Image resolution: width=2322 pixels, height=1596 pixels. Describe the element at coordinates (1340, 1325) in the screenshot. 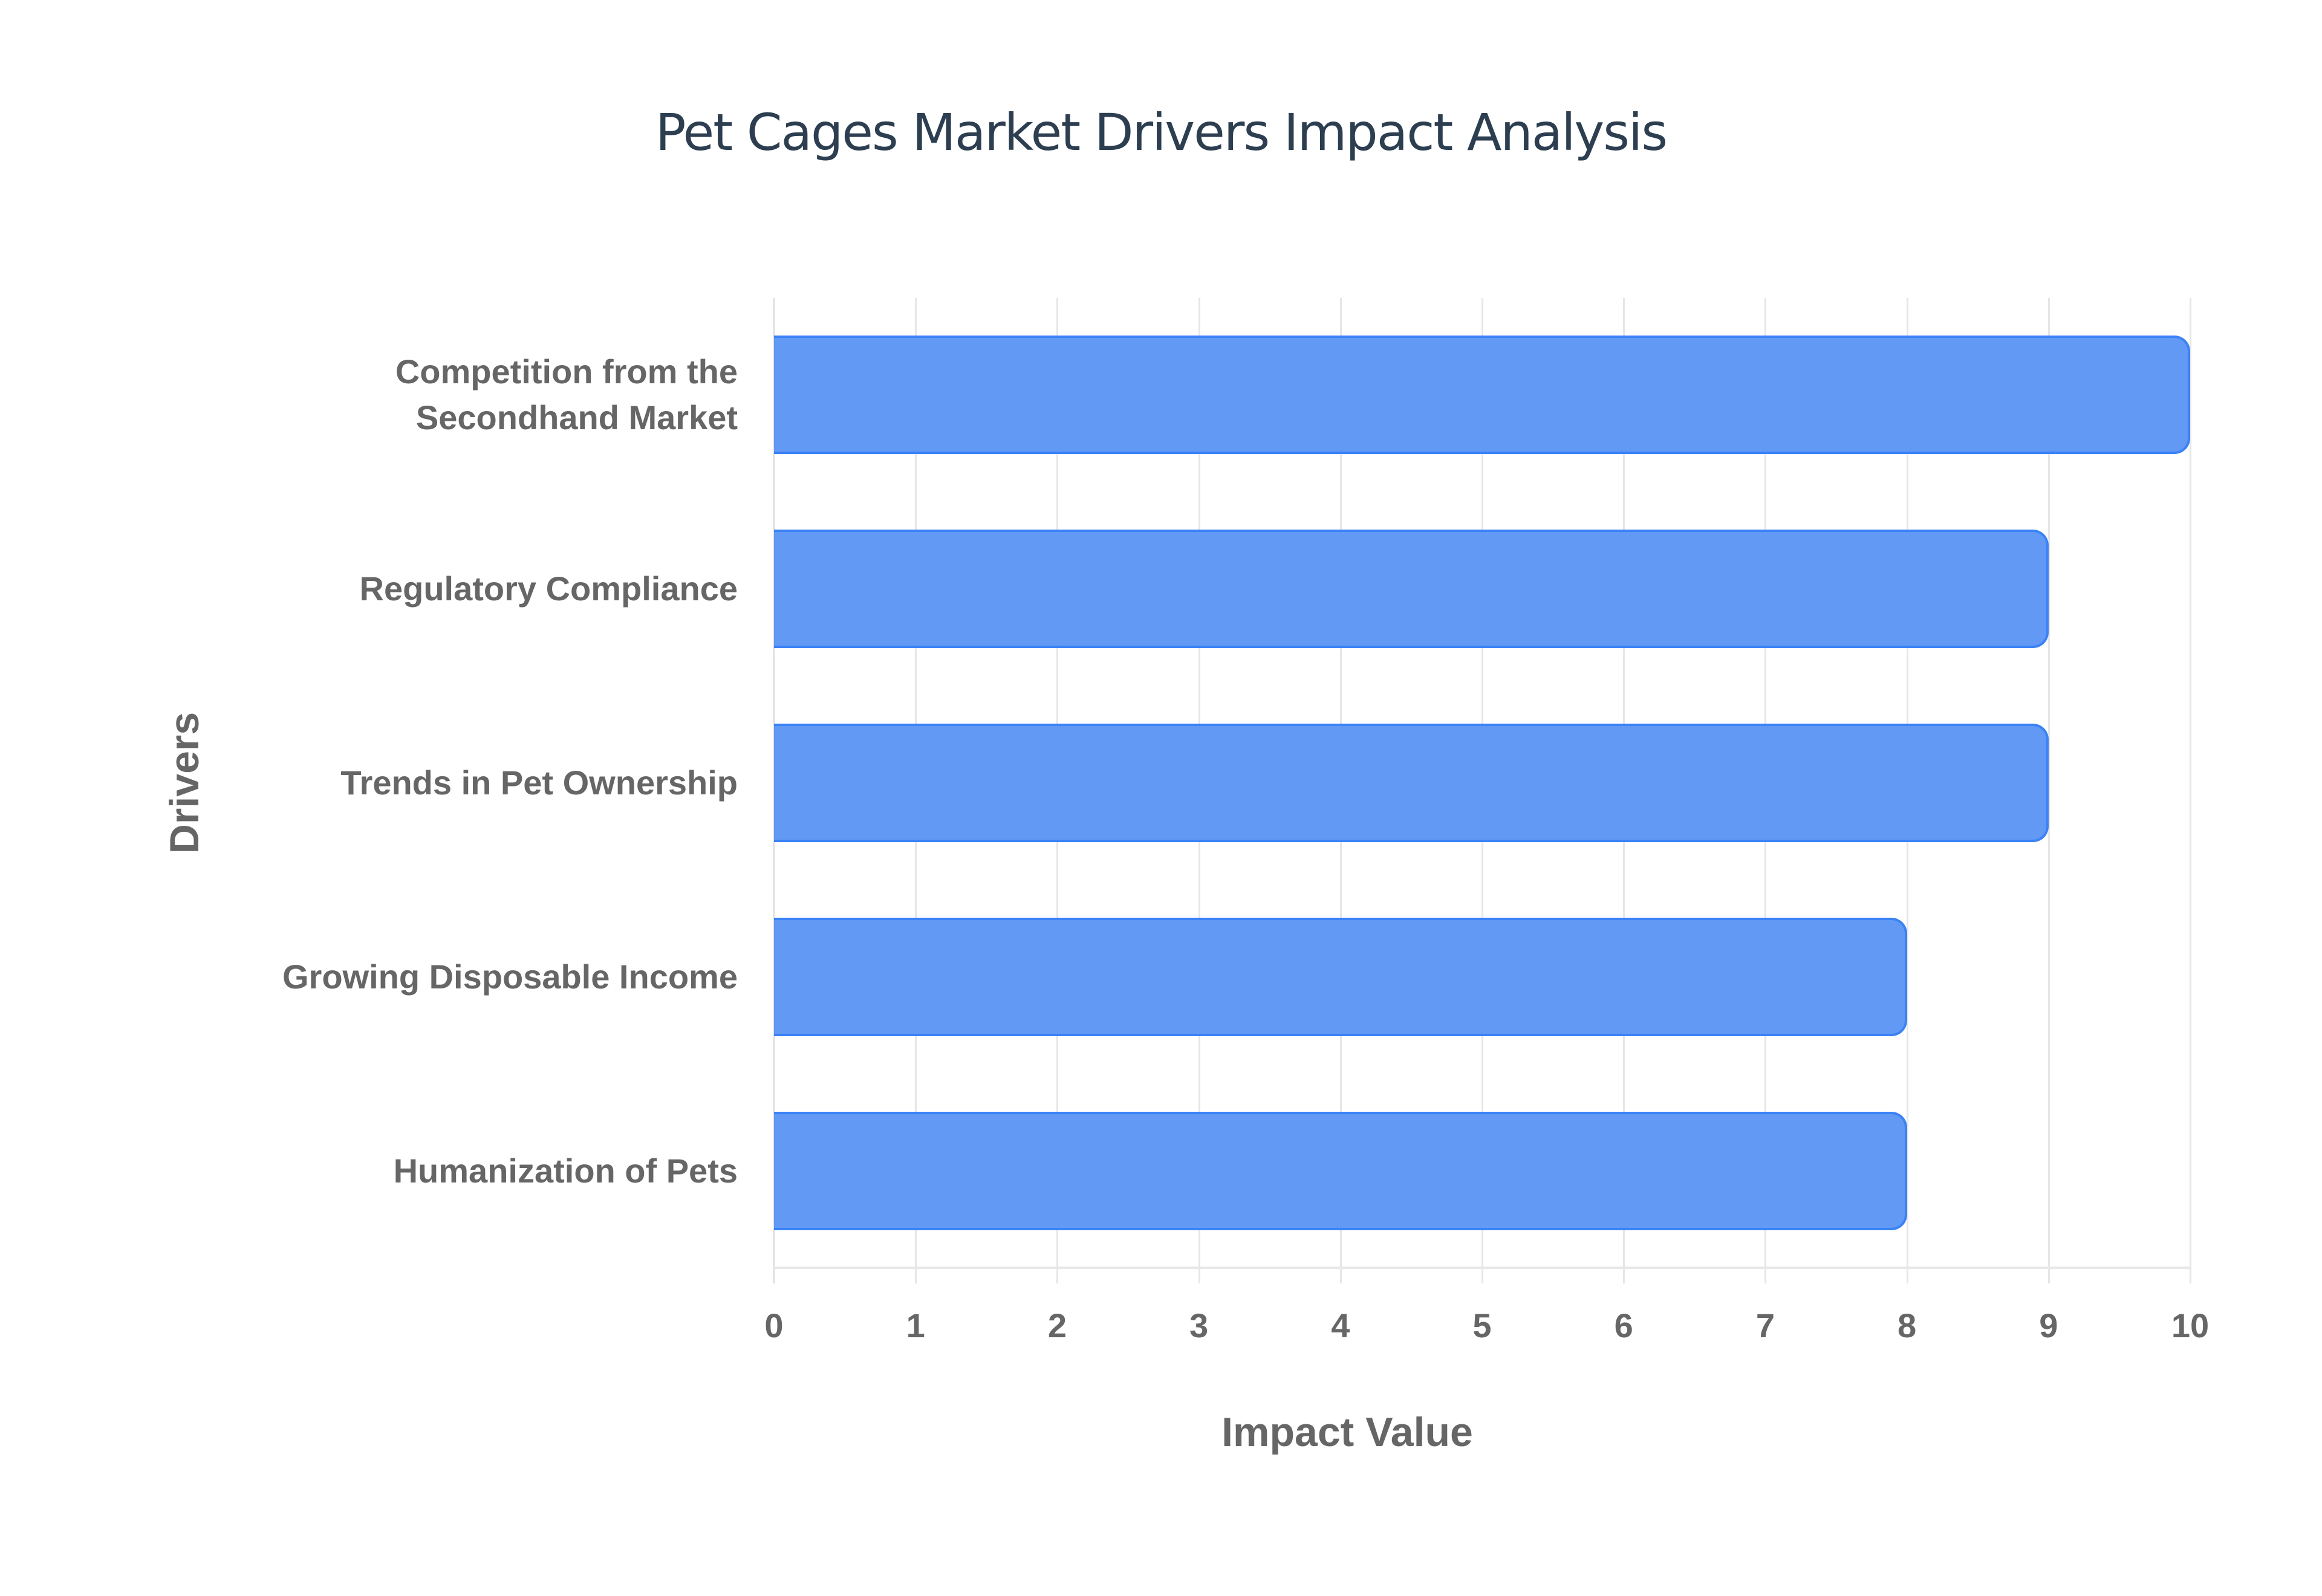

I see `x-tick-label: 4` at that location.